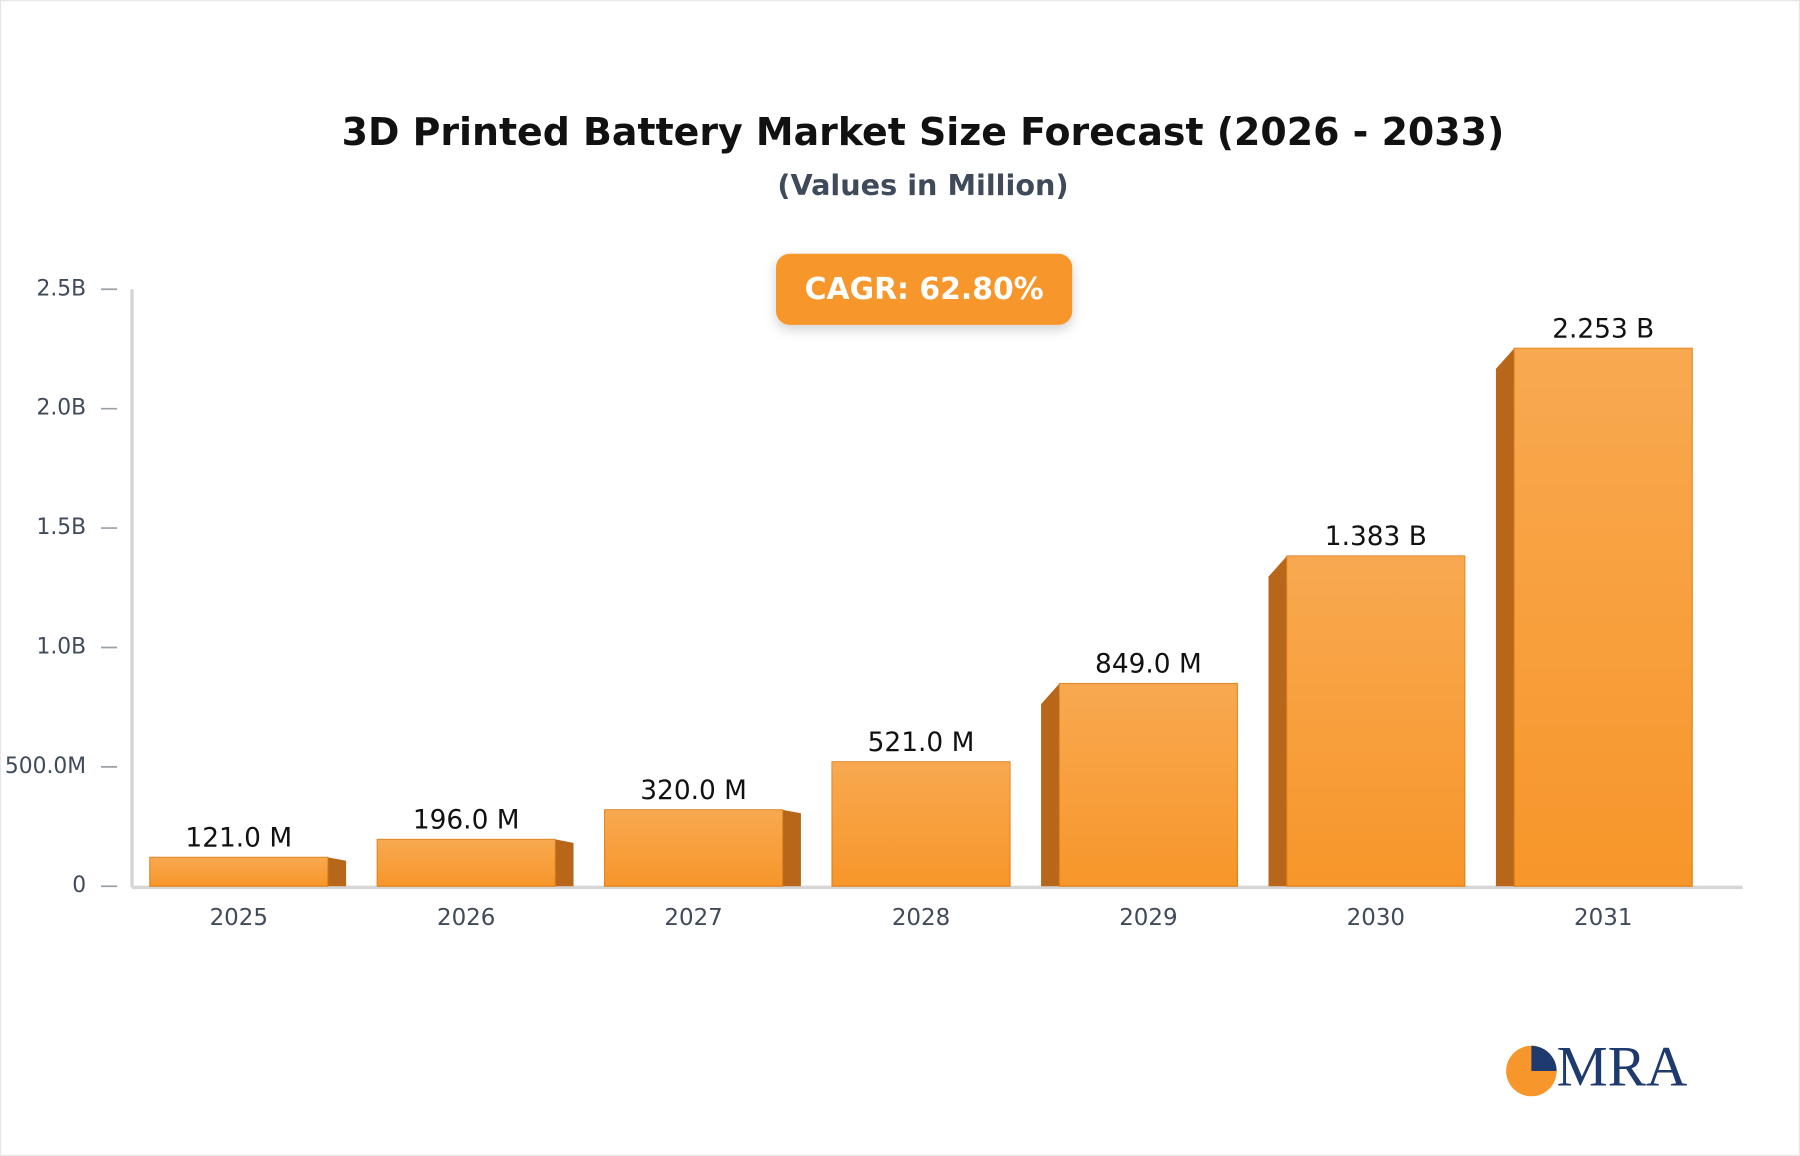  What do you see at coordinates (79, 885) in the screenshot?
I see `y-tick-label: 0` at bounding box center [79, 885].